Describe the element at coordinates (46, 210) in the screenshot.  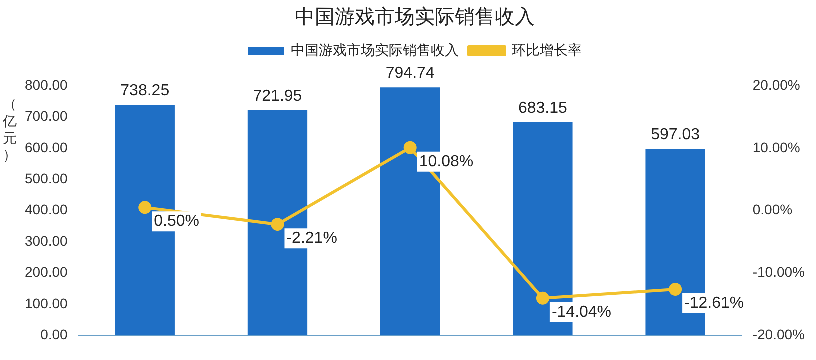
I see `y-tick-label: 400.00` at that location.